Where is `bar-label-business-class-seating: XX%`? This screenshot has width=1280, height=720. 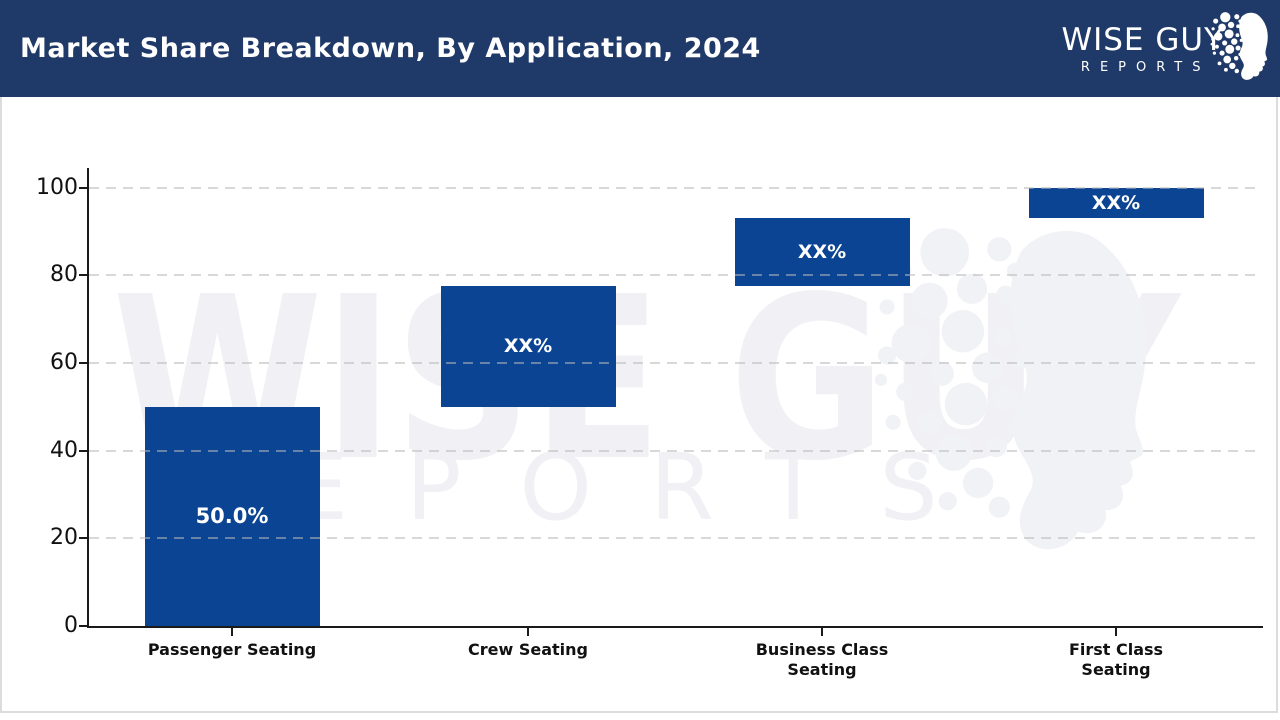 bar-label-business-class-seating: XX% is located at coordinates (822, 252).